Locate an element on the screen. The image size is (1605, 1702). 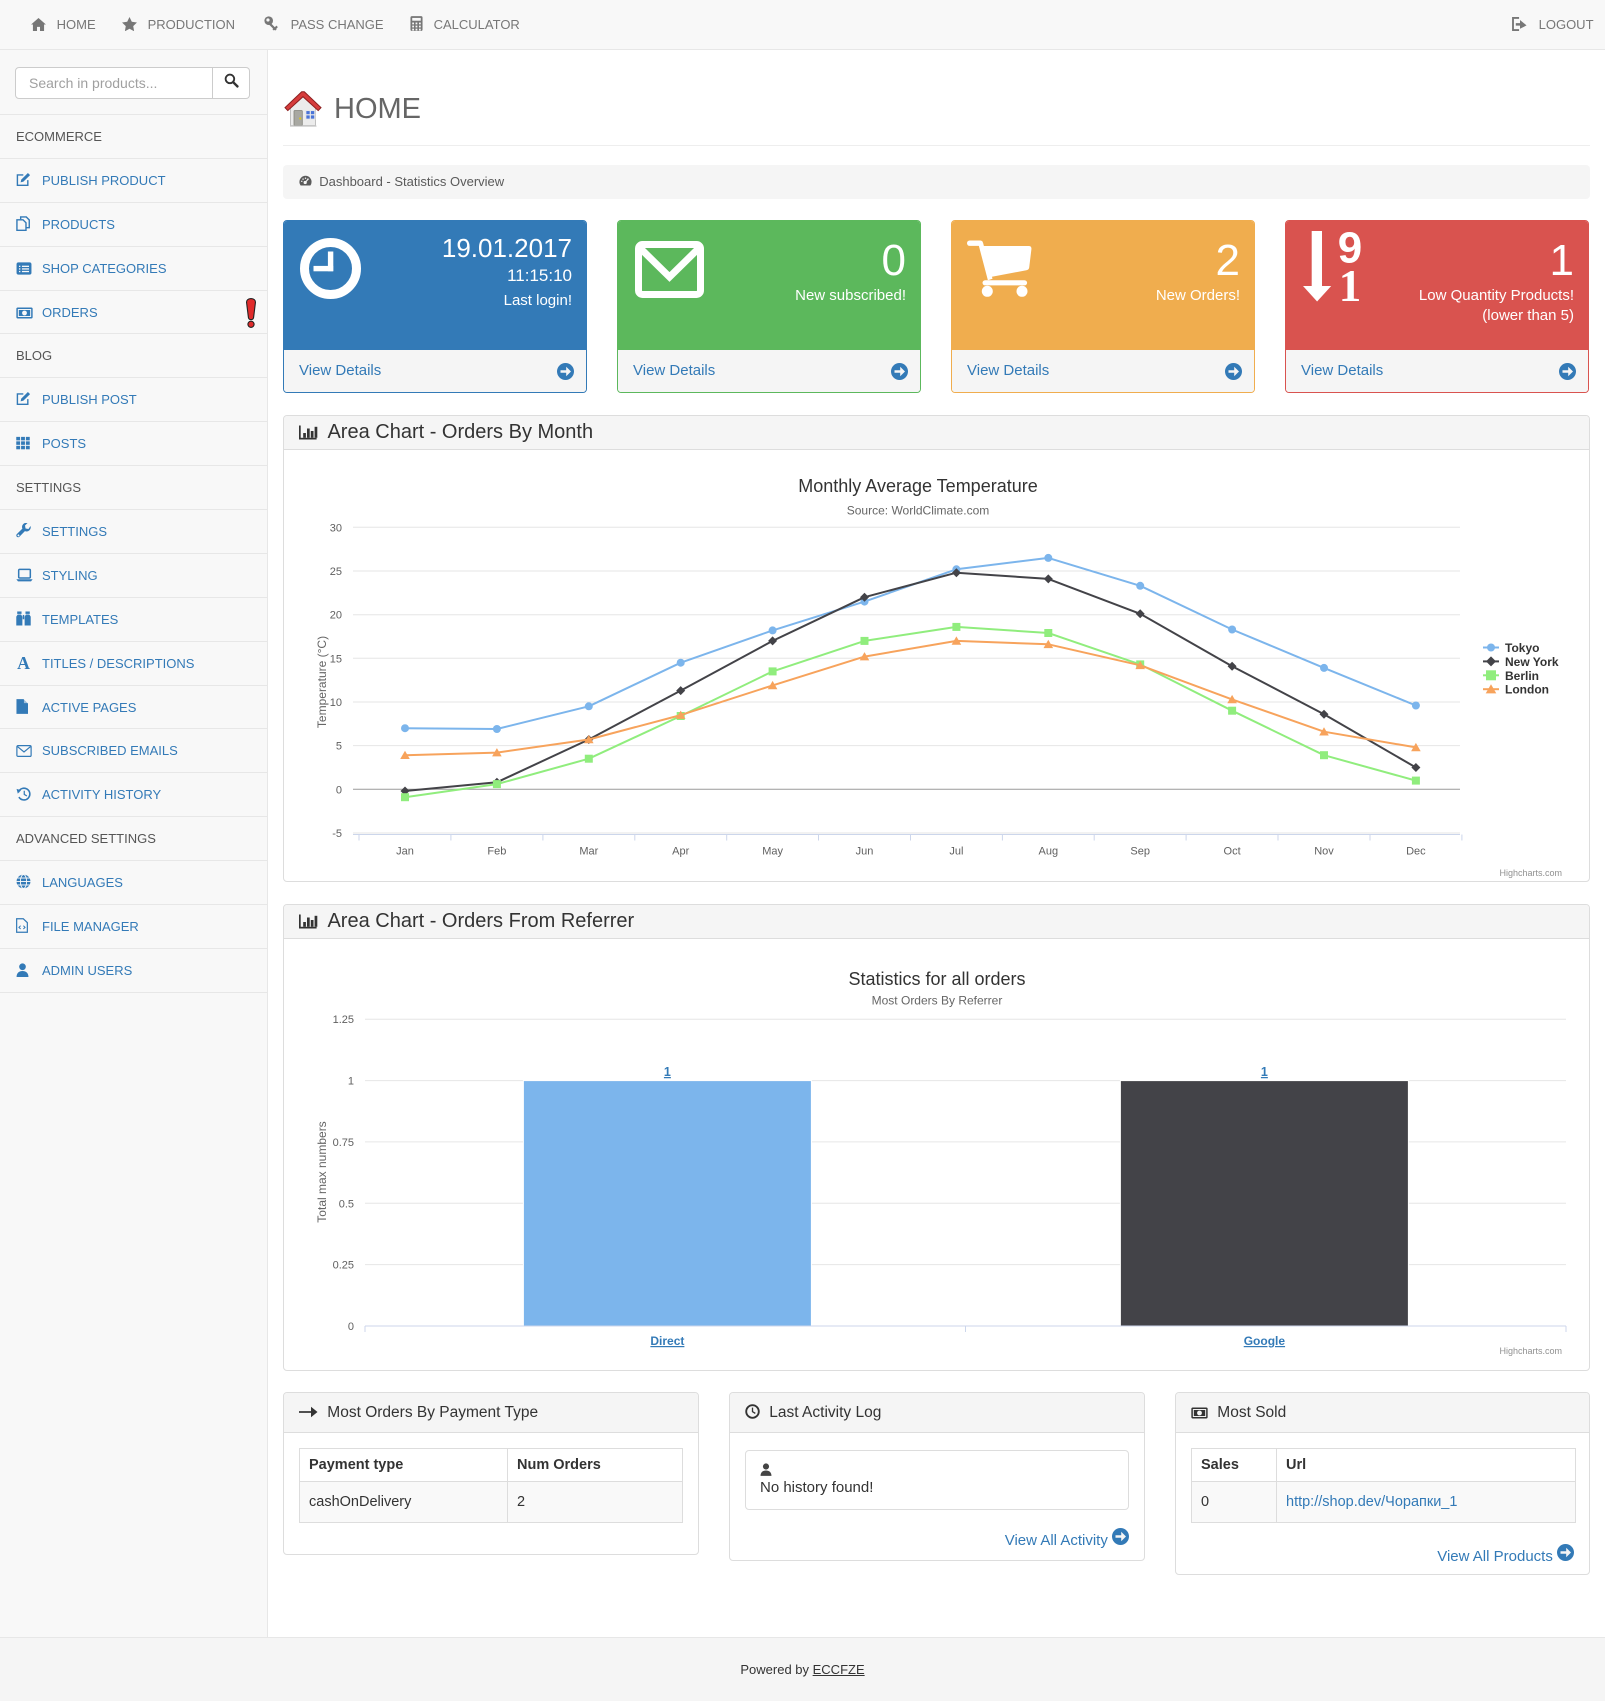
svg-text: Google is located at coordinates (1265, 1341).